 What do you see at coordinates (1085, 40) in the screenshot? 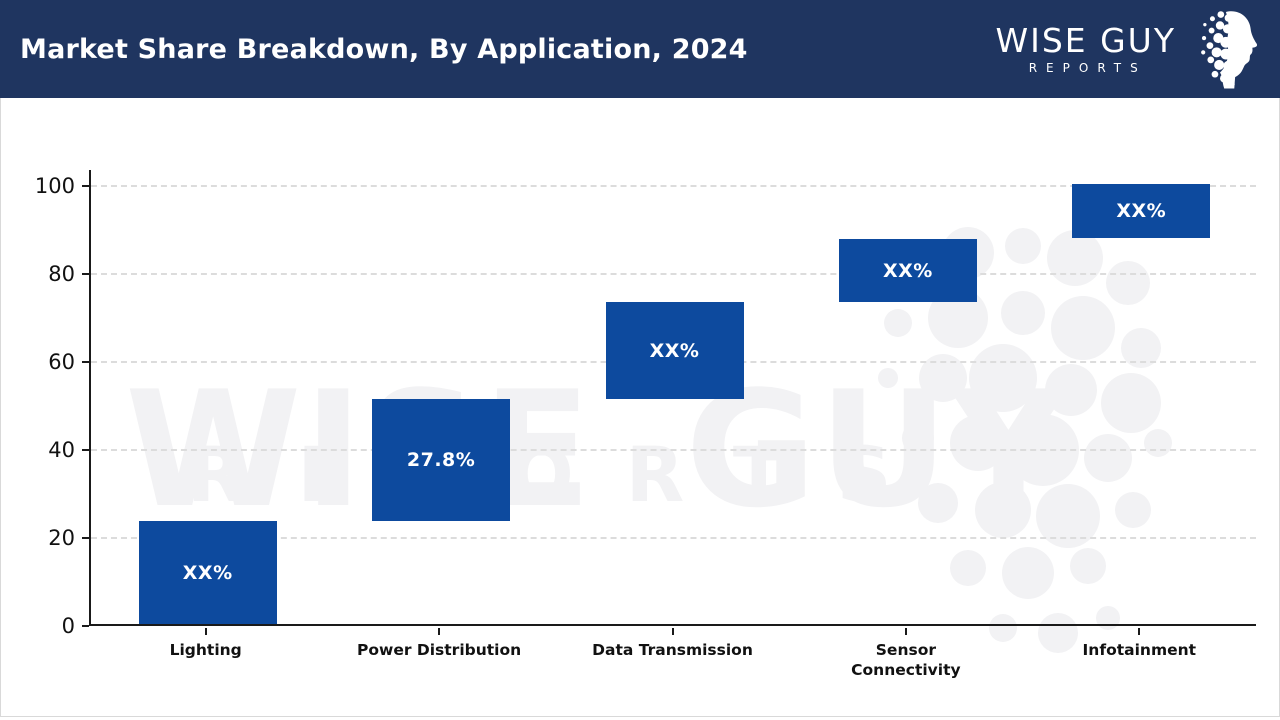
I see `brand-name: WISE GUY` at bounding box center [1085, 40].